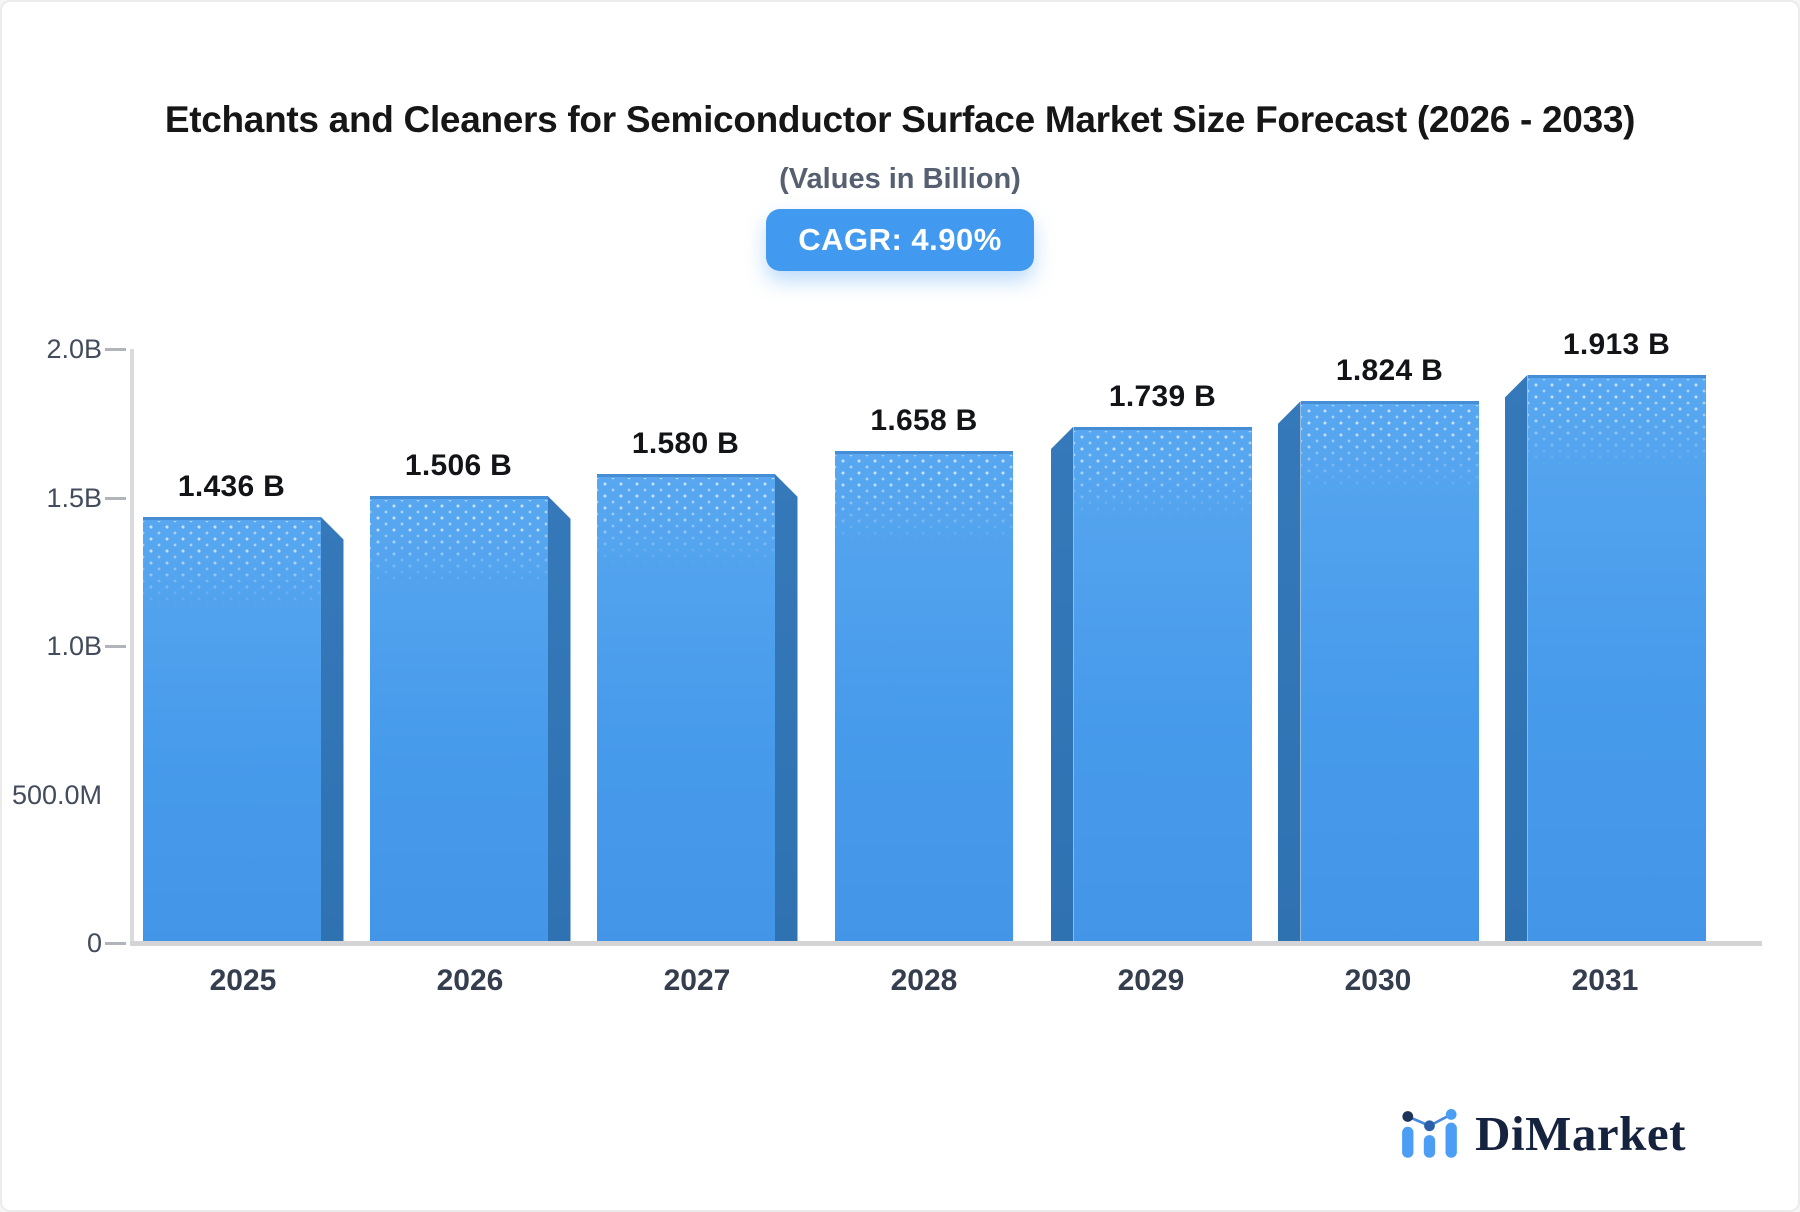 Image resolution: width=1800 pixels, height=1212 pixels. Describe the element at coordinates (1580, 1133) in the screenshot. I see `logo-text: DiMarket` at that location.